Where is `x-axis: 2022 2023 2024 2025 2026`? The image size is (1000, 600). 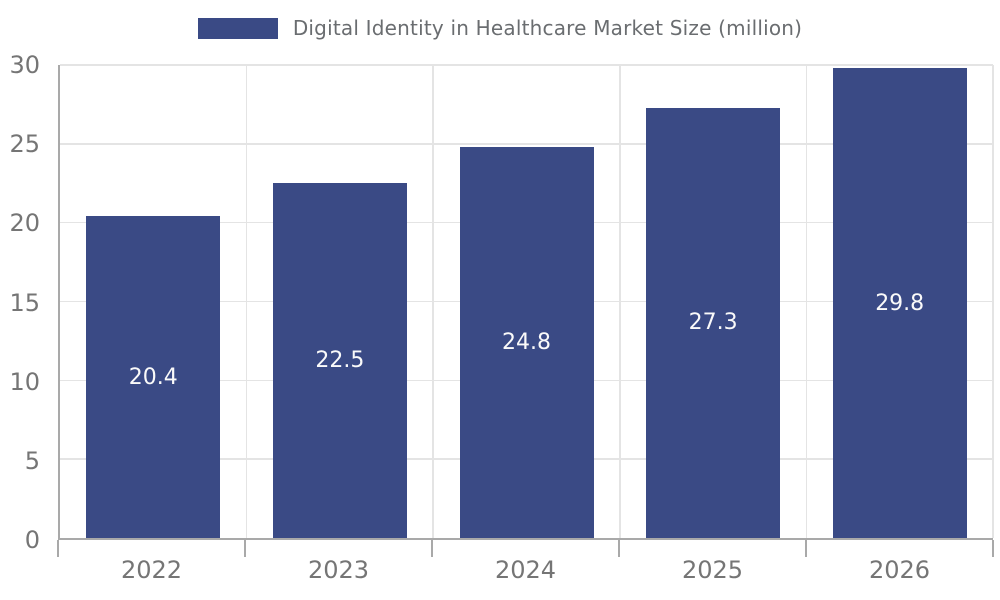
x-axis: 2022 2023 2024 2025 2026 is located at coordinates (525, 570).